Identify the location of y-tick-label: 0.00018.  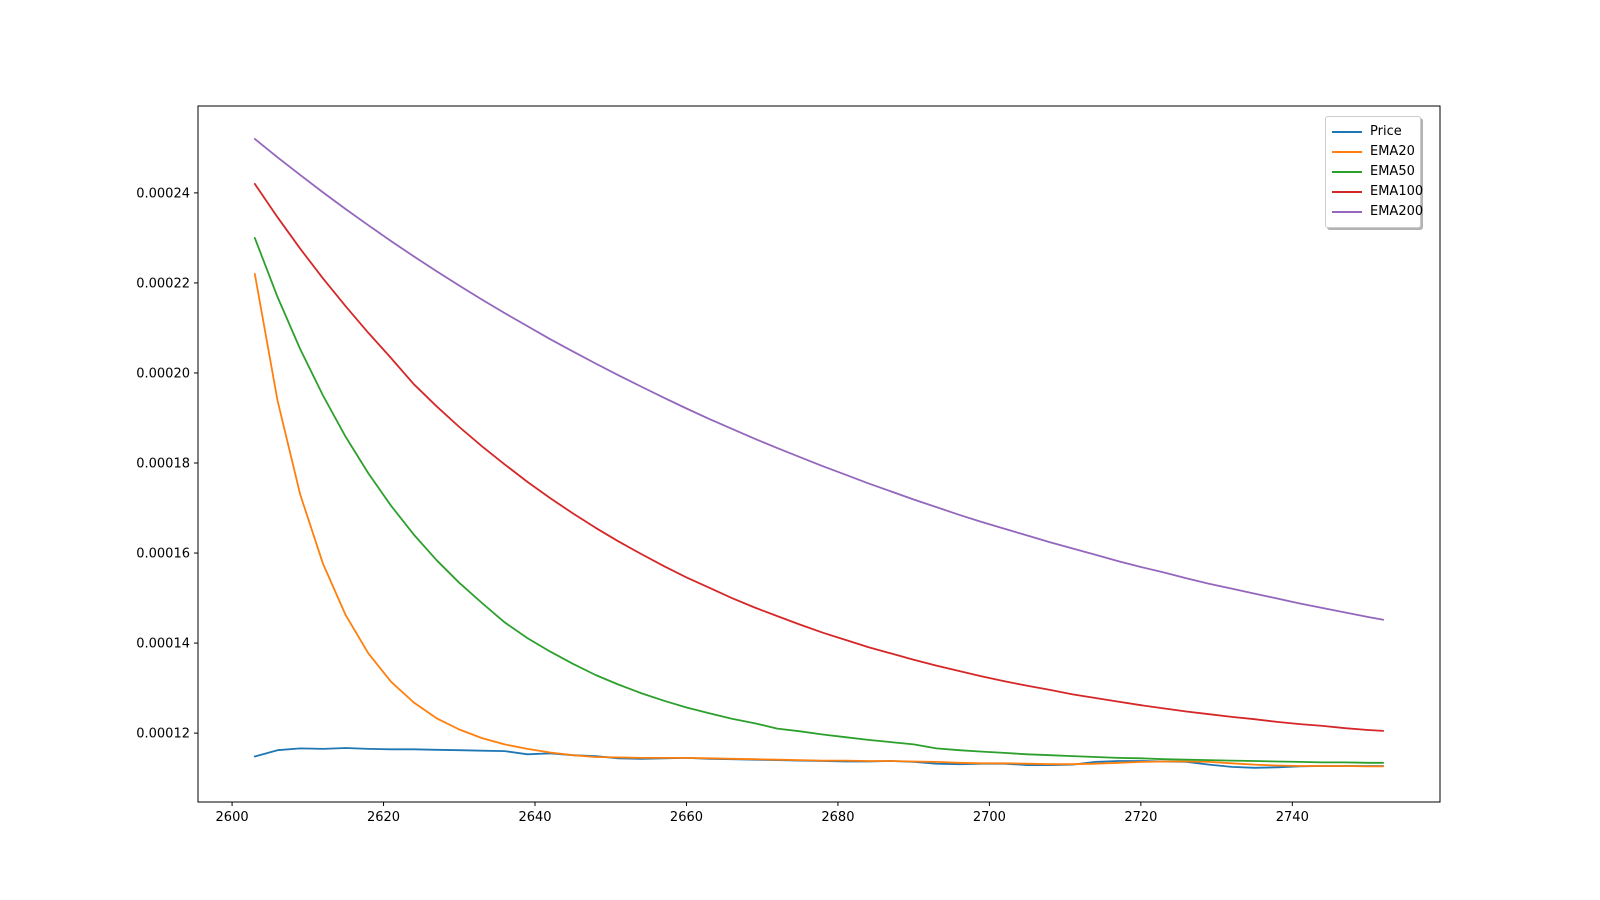
(163, 464).